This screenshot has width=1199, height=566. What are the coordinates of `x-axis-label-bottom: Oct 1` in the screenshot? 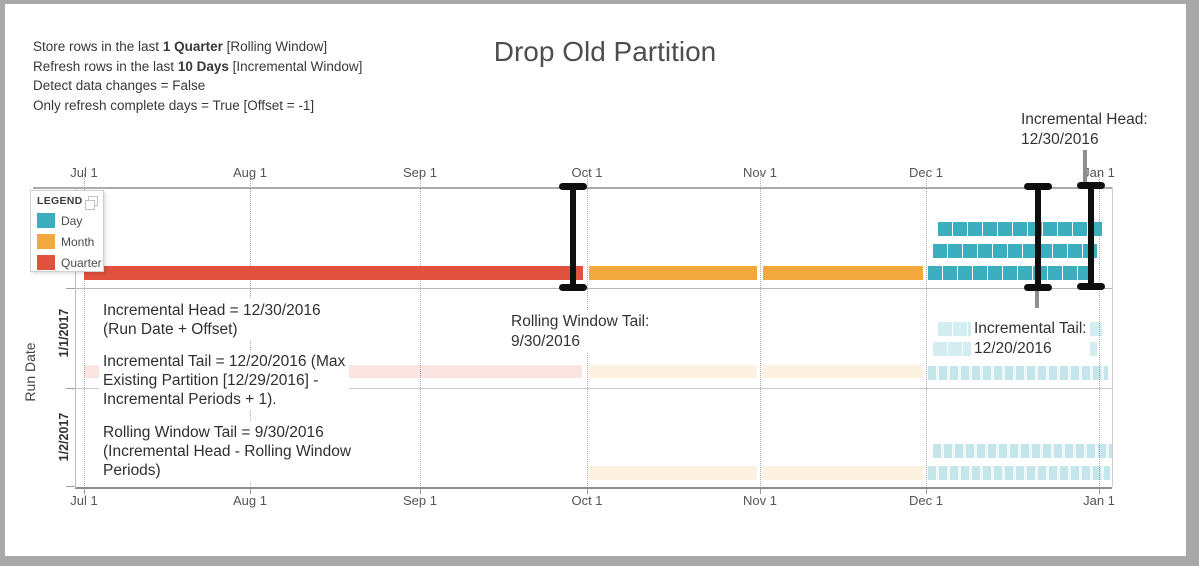 It's located at (587, 500).